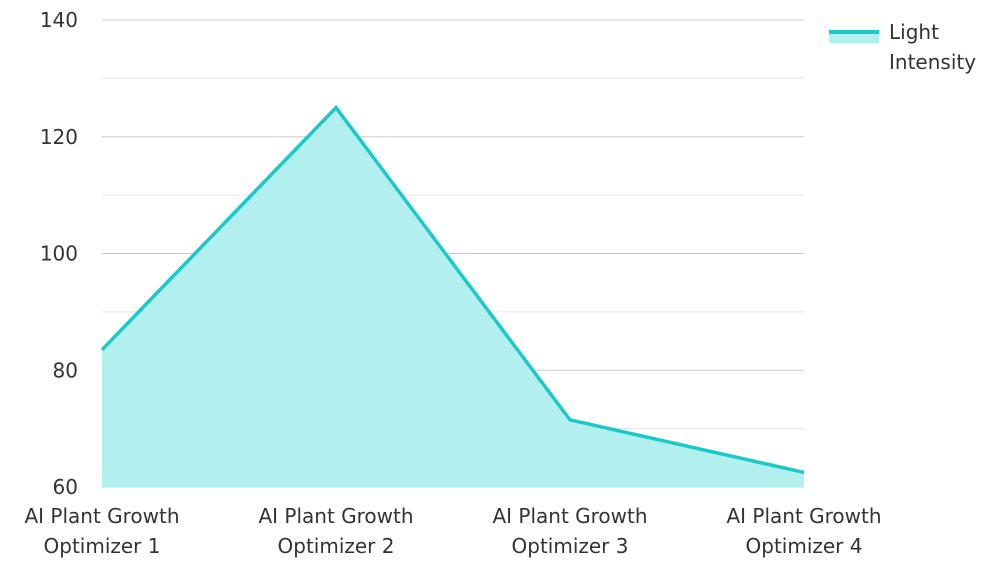 Image resolution: width=994 pixels, height=562 pixels. I want to click on legend: Light Intensity, so click(902, 47).